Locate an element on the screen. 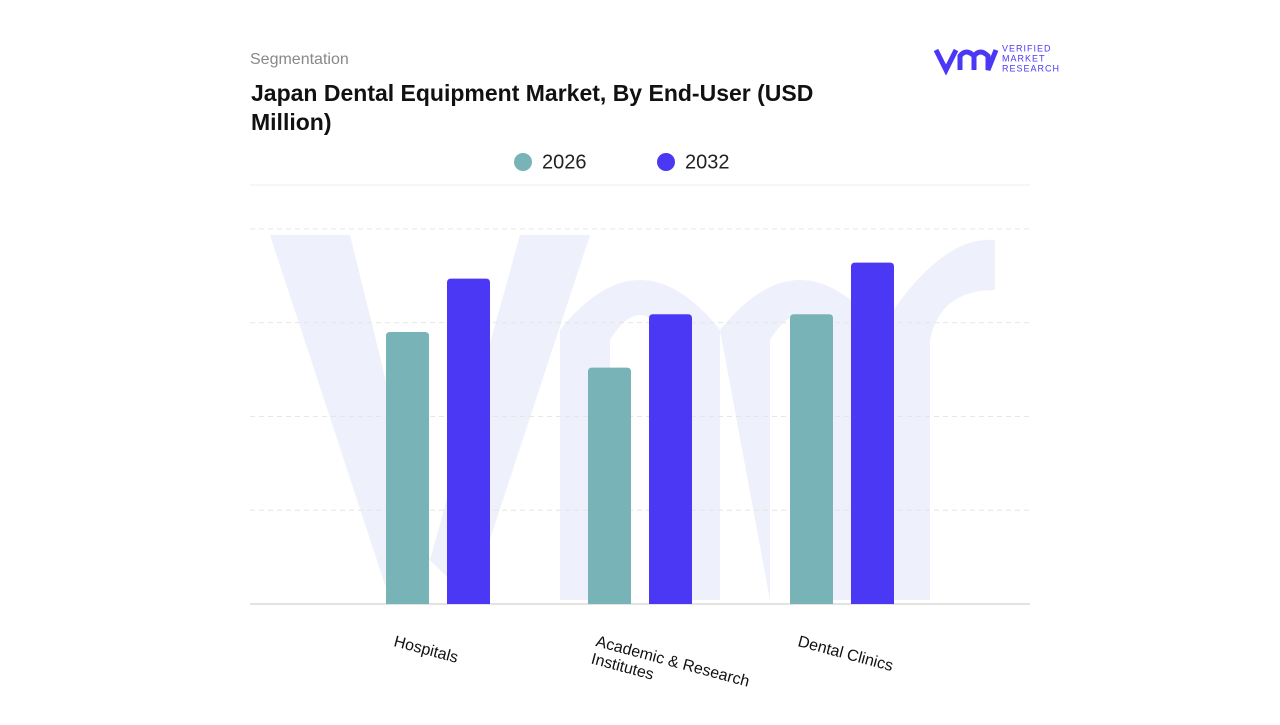  logo-text: MARKET is located at coordinates (1024, 58).